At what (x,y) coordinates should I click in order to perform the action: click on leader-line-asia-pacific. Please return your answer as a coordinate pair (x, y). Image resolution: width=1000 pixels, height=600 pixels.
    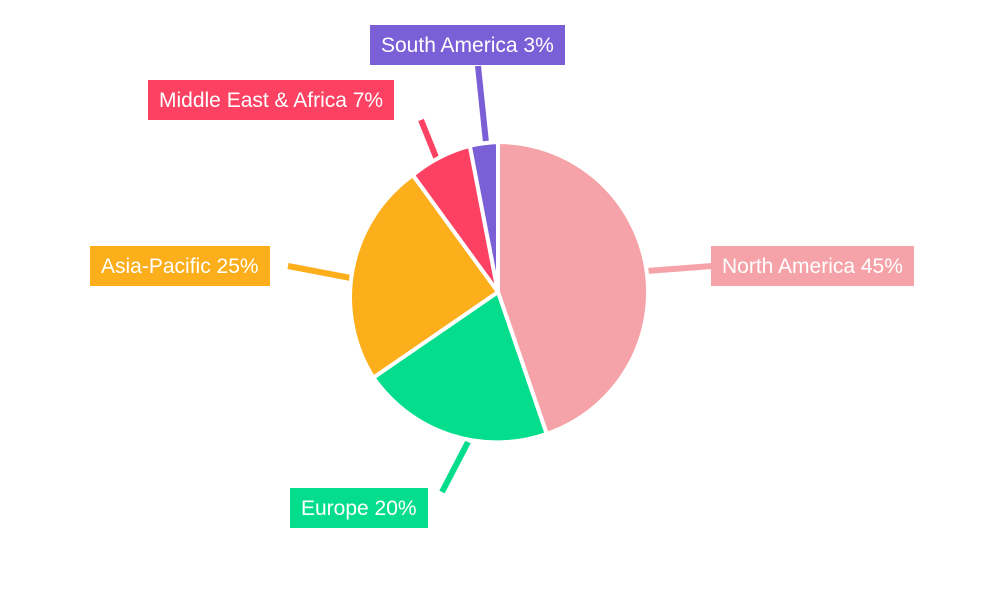
    Looking at the image, I should click on (322, 272).